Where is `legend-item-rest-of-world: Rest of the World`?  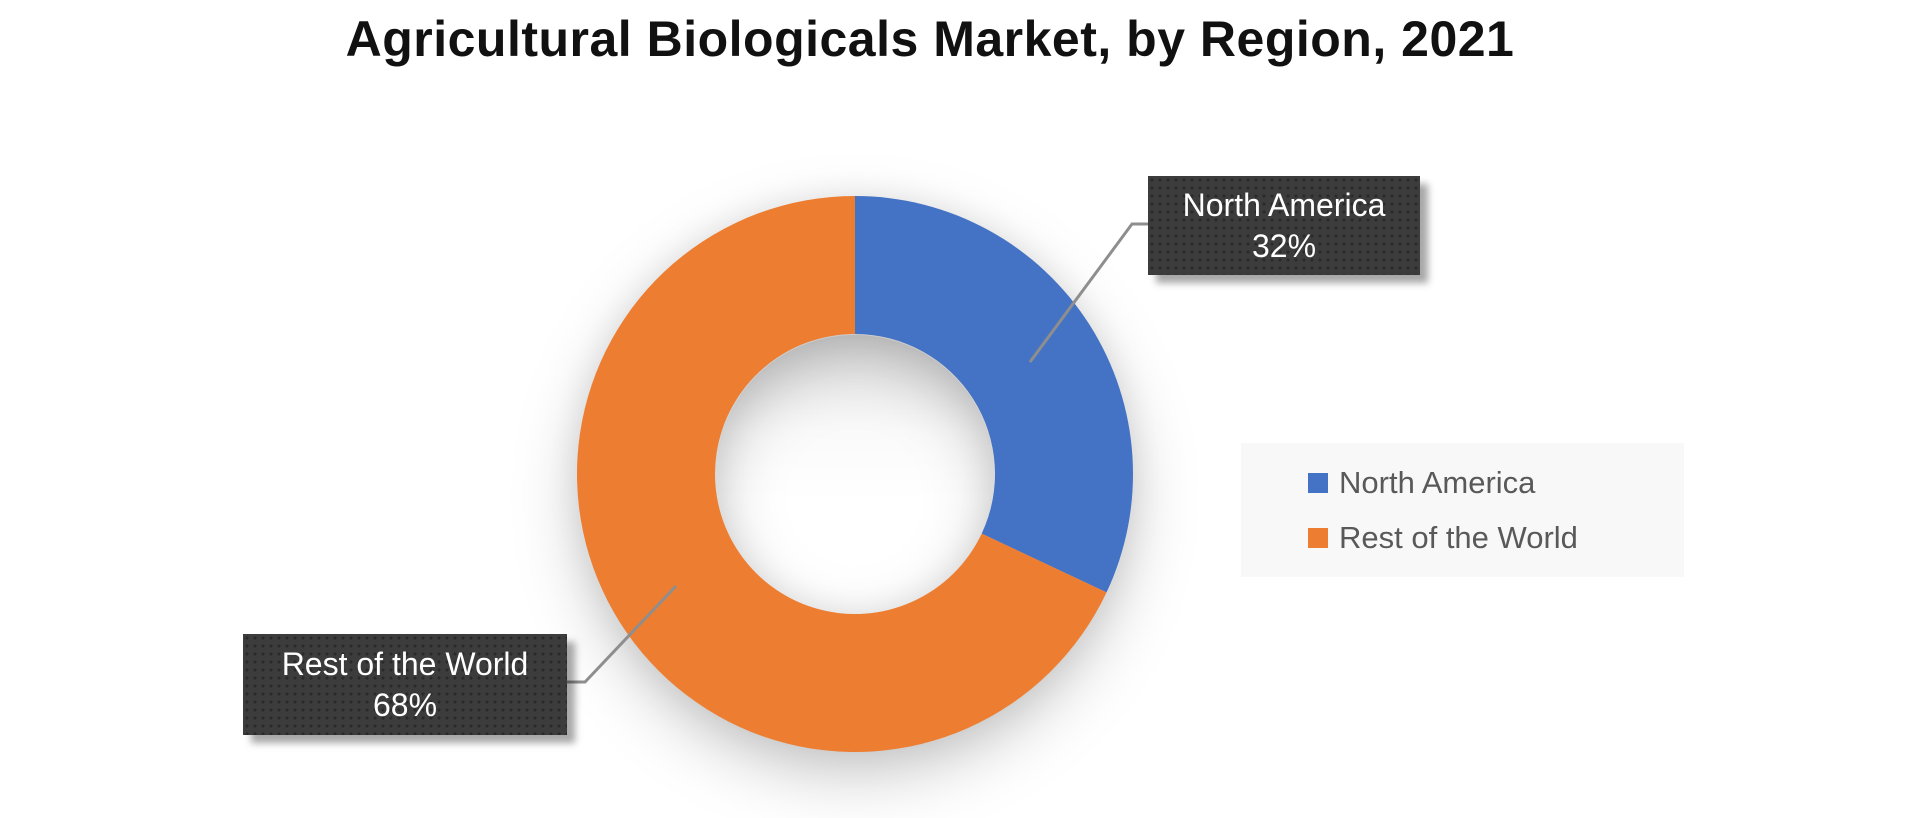
legend-item-rest-of-world: Rest of the World is located at coordinates (1496, 538).